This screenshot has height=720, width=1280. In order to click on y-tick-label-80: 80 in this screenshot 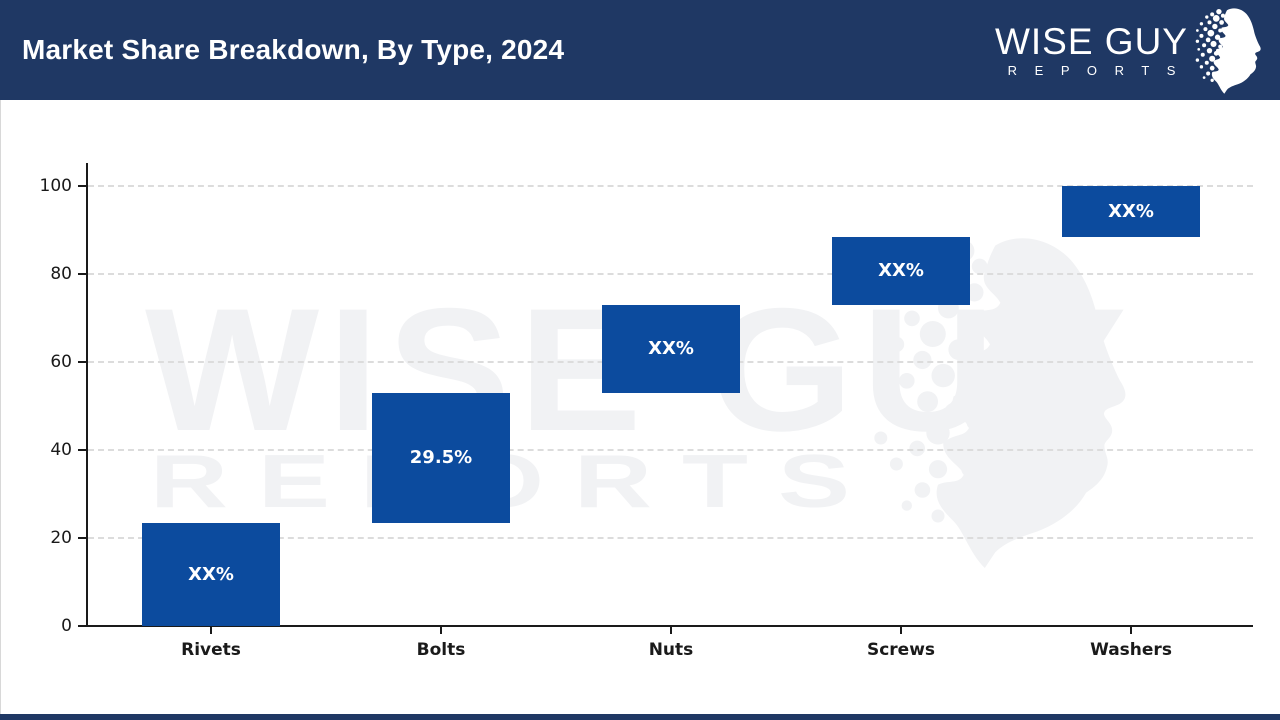, I will do `click(61, 274)`.